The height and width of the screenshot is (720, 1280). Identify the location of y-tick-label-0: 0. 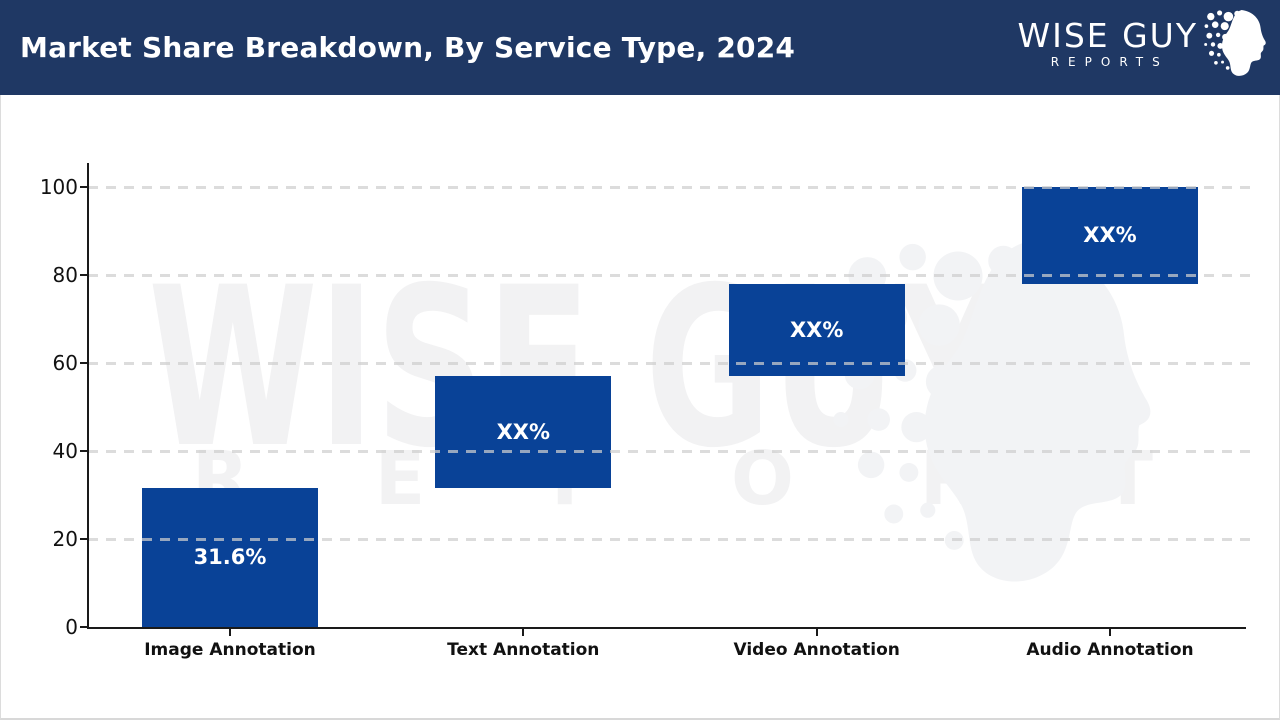
(71, 627).